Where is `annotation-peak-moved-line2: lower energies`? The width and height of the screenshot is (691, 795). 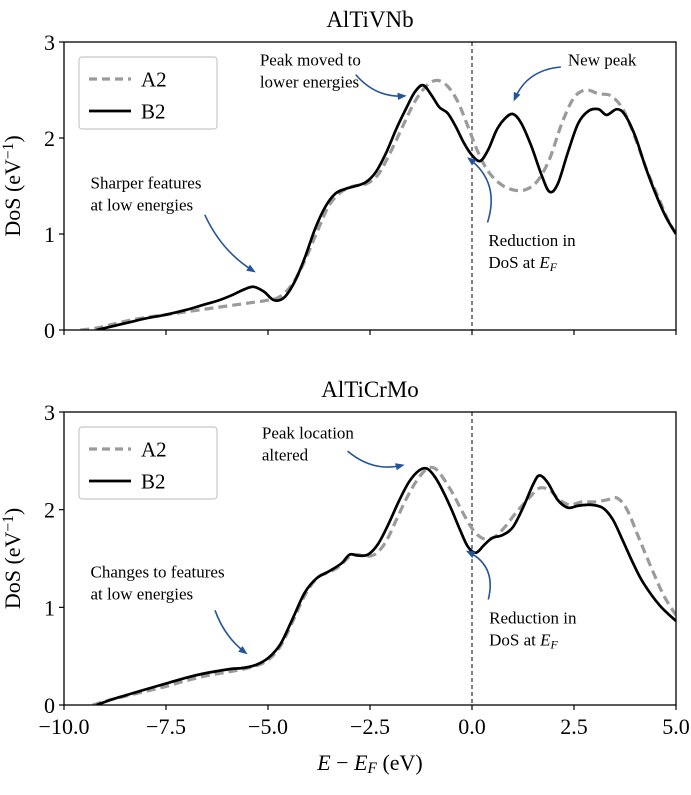
annotation-peak-moved-line2: lower energies is located at coordinates (309, 82).